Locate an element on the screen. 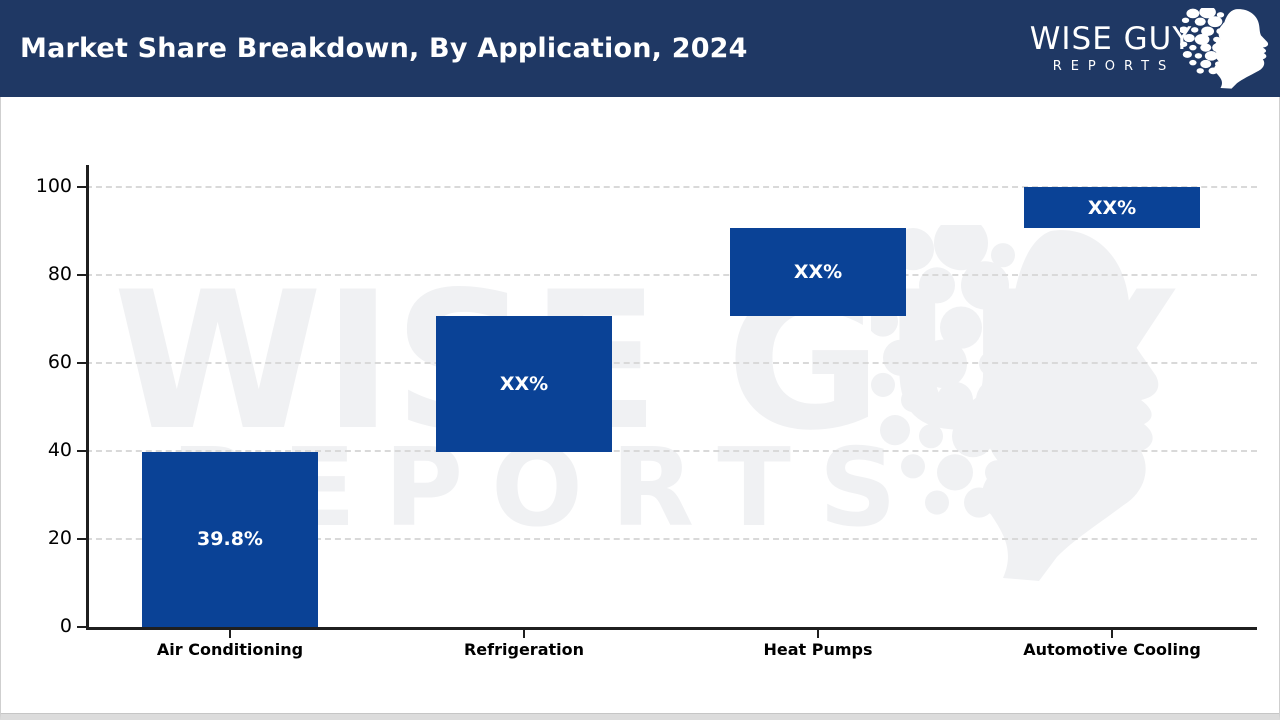  y-axis-tick-label: 20 is located at coordinates (59, 538).